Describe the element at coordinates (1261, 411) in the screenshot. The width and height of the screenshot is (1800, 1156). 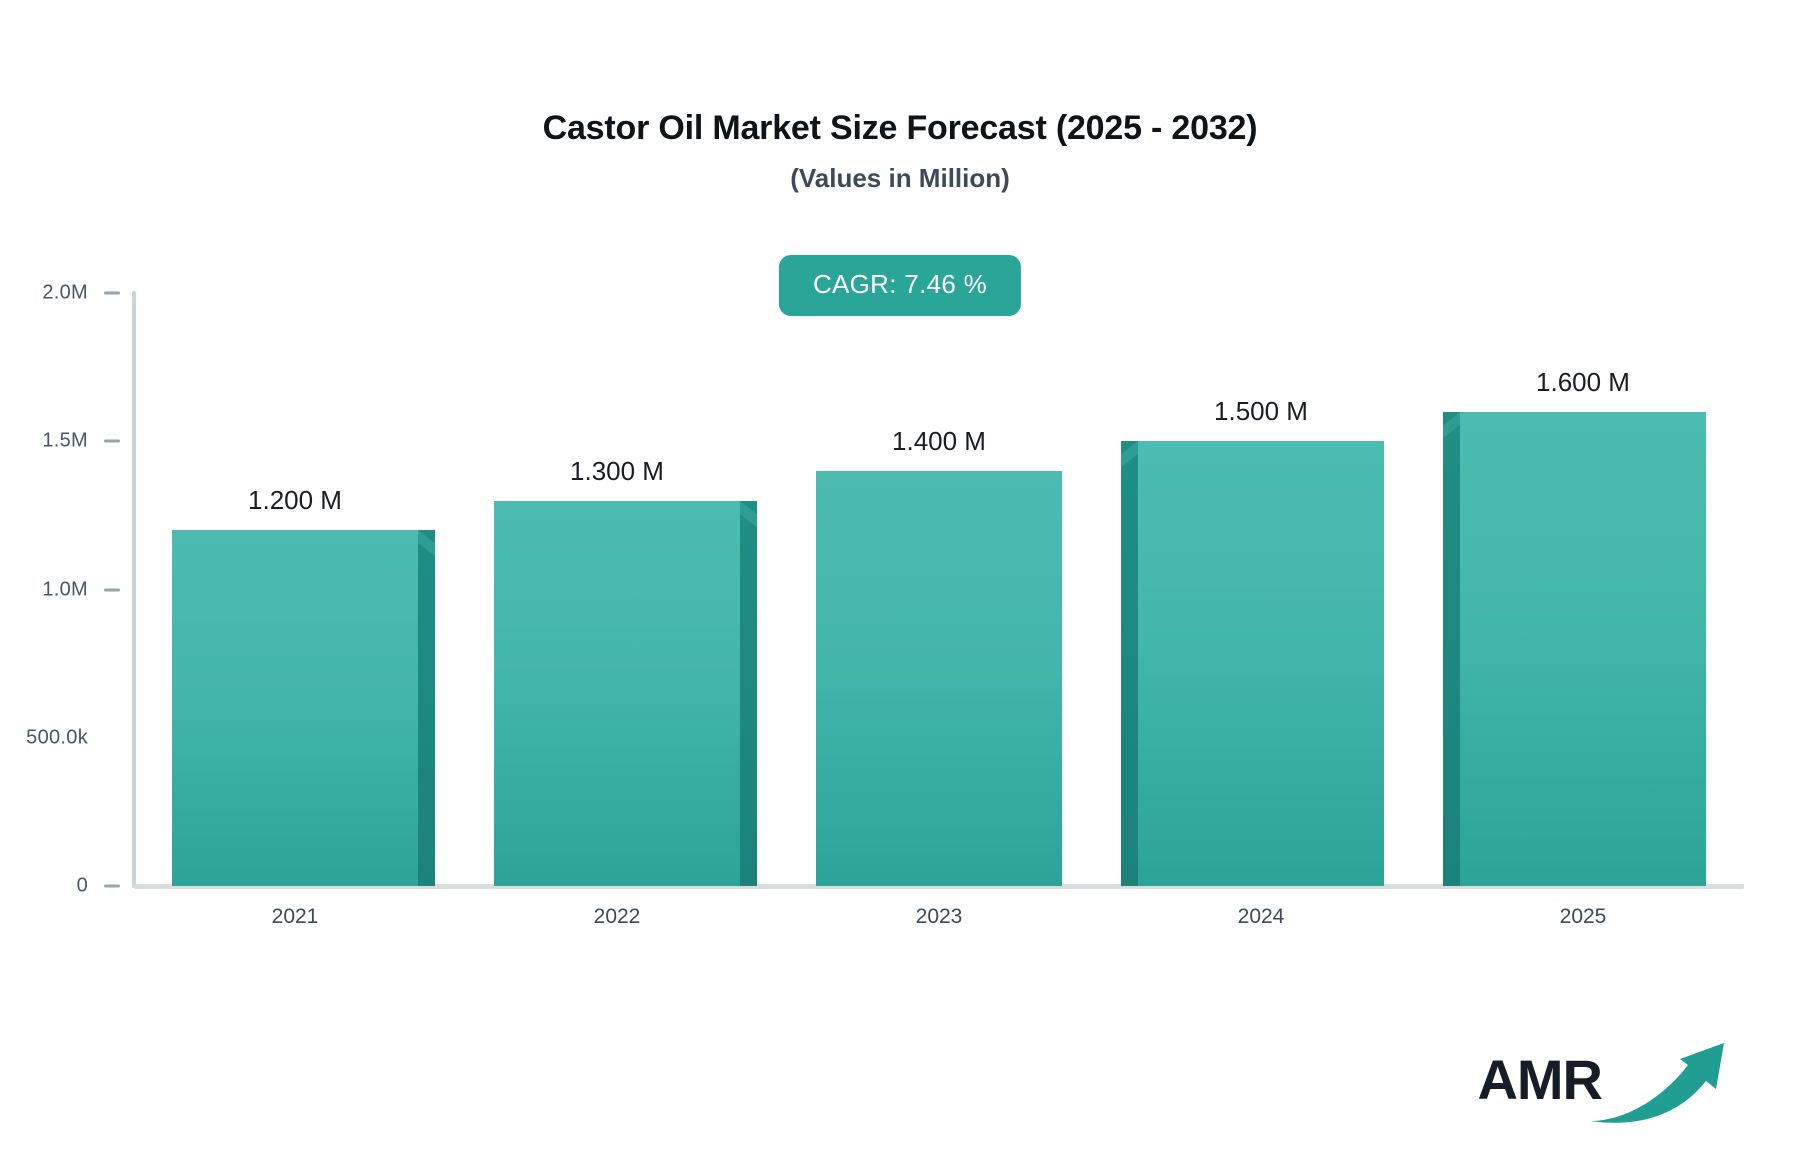
I see `bar-value-label: 1.500 M` at that location.